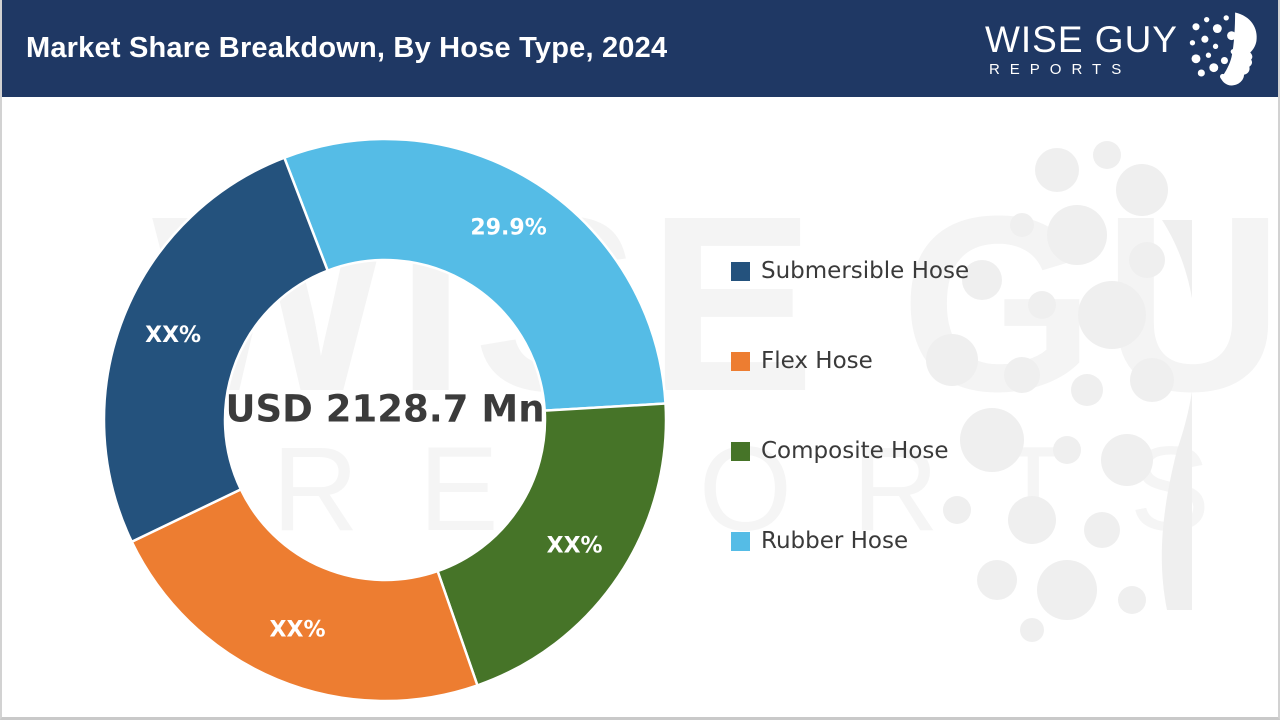 The width and height of the screenshot is (1280, 720). What do you see at coordinates (1059, 391) in the screenshot?
I see `watermark-face-icon` at bounding box center [1059, 391].